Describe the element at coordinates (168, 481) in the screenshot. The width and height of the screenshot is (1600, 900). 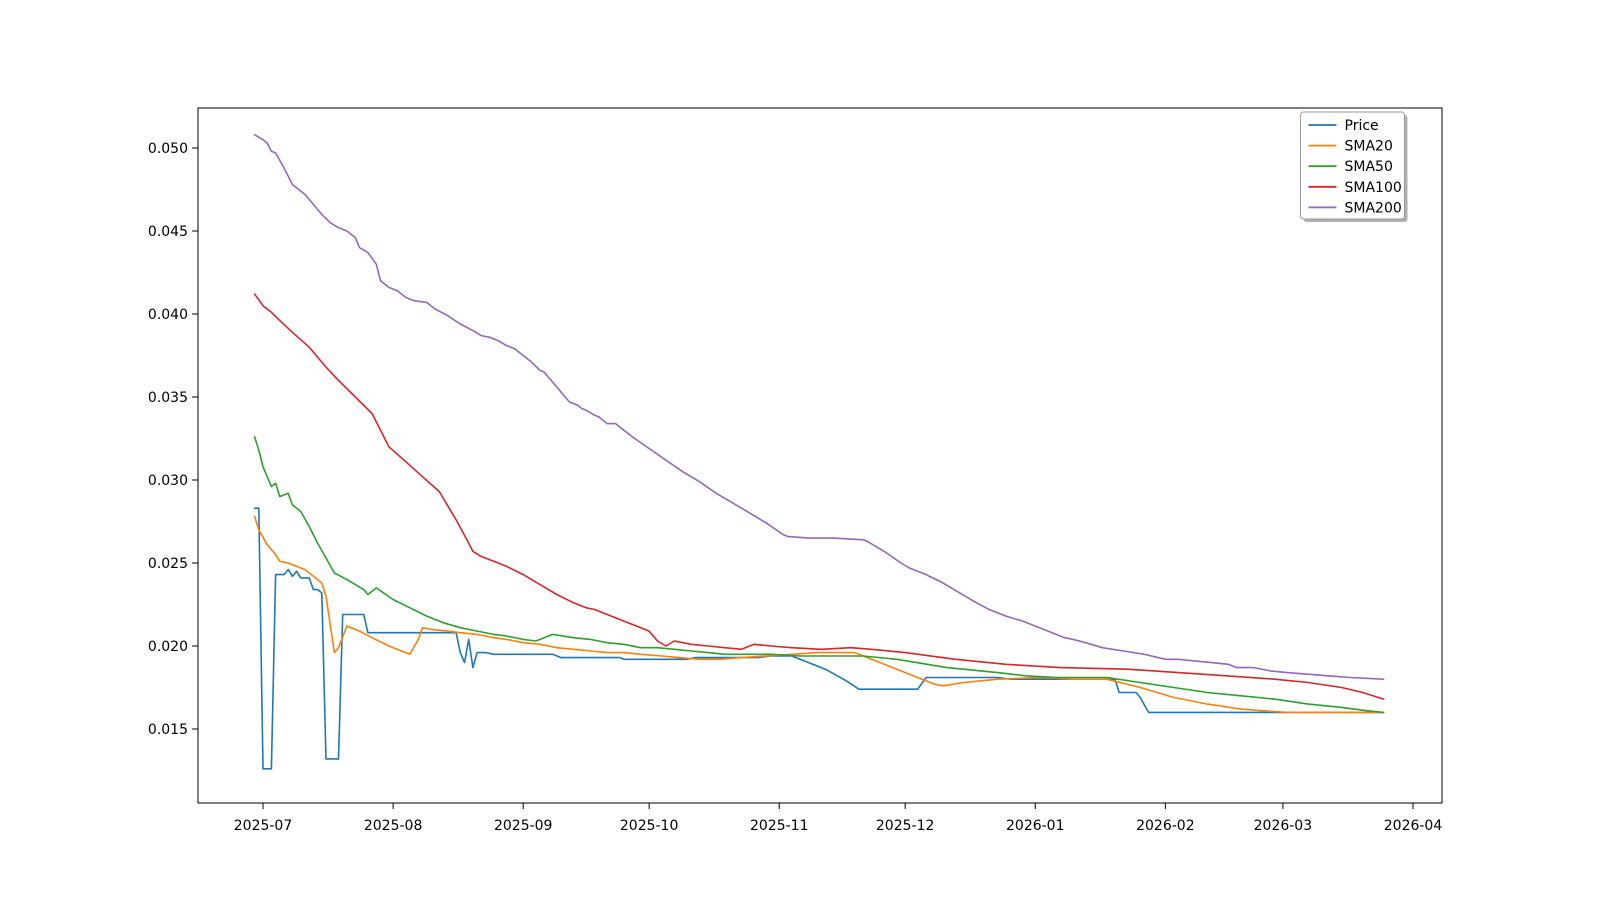
I see `y-tick-label: 0.030` at that location.